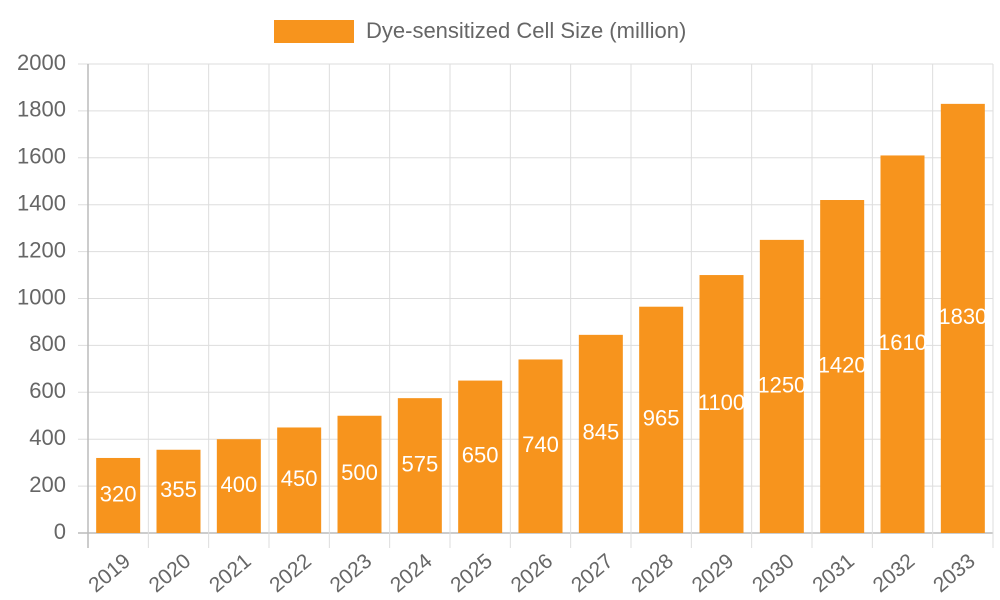  What do you see at coordinates (411, 573) in the screenshot?
I see `x-tick-label: 2024` at bounding box center [411, 573].